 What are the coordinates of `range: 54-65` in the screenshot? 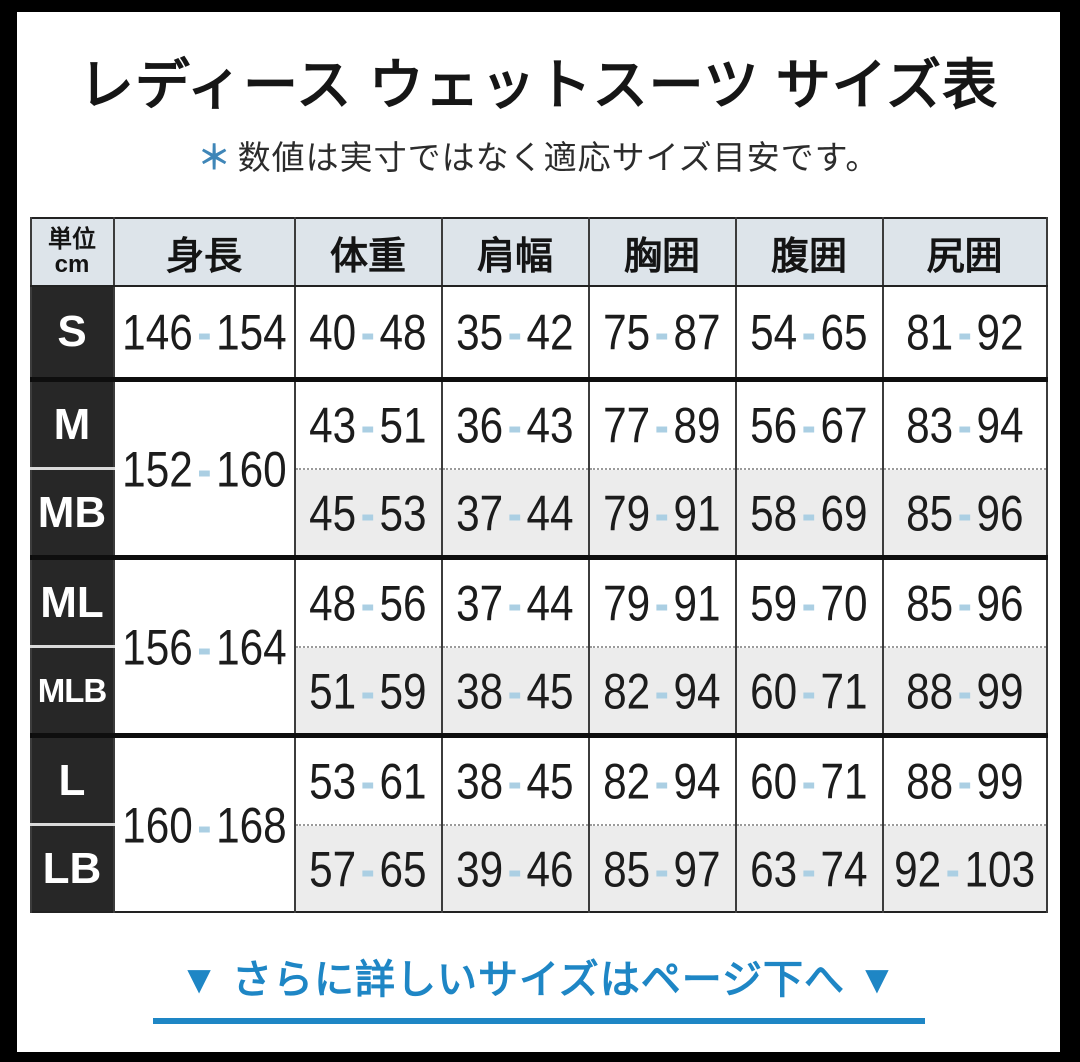 It's located at (808, 332).